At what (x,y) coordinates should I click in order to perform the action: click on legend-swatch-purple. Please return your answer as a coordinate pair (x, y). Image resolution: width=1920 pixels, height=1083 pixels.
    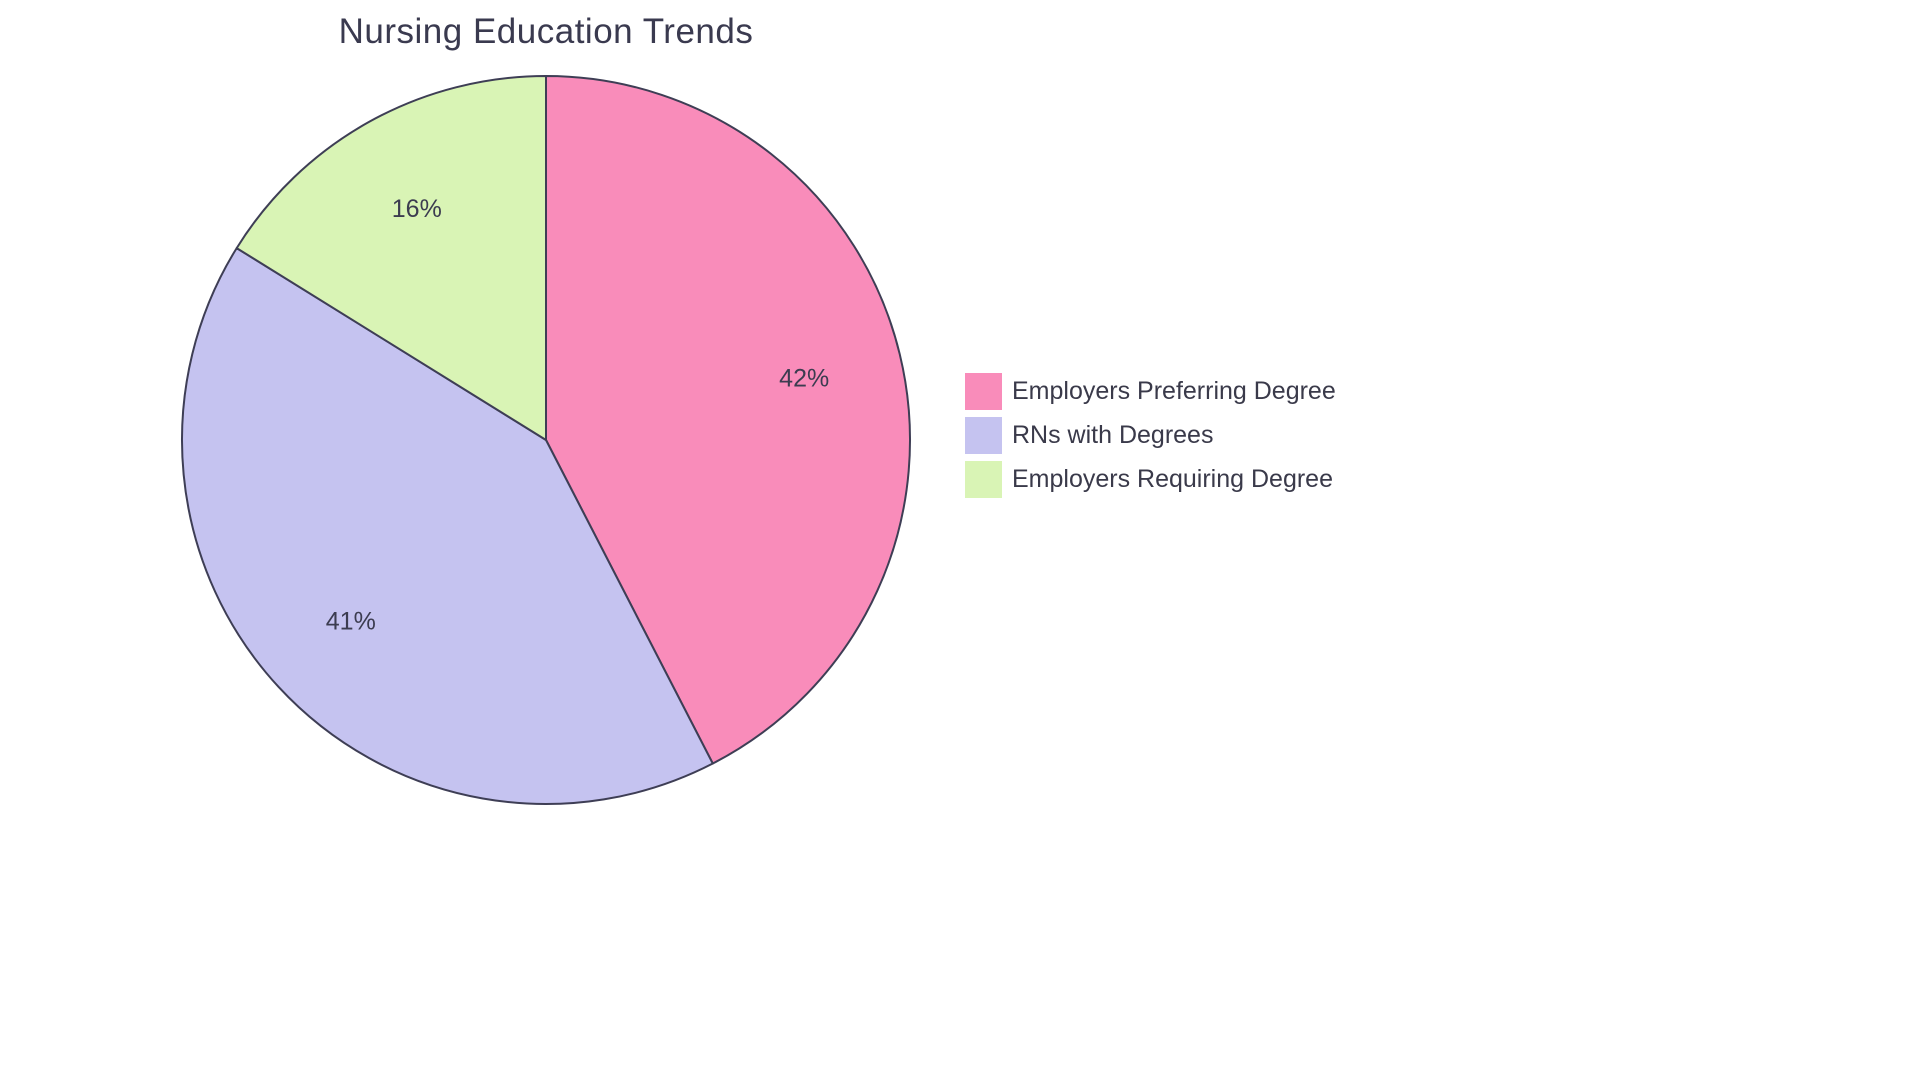
    Looking at the image, I should click on (983, 435).